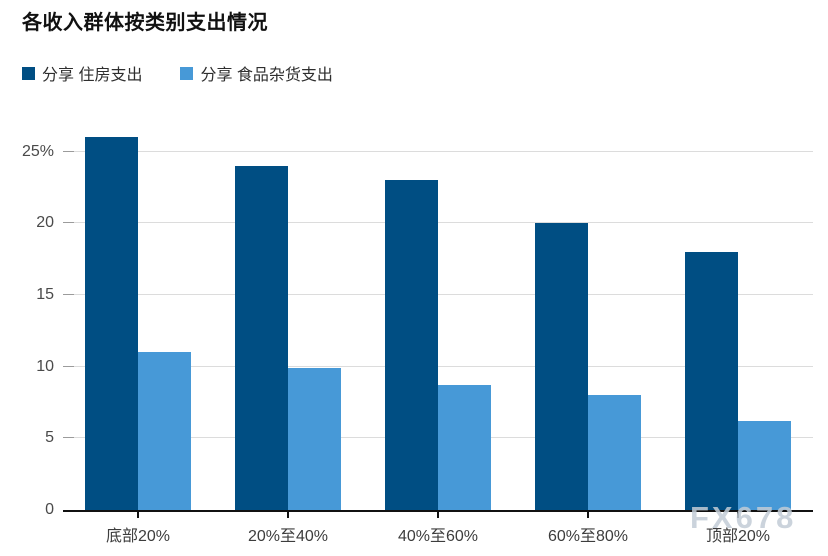 This screenshot has height=556, width=828. What do you see at coordinates (743, 517) in the screenshot?
I see `watermark: FX678` at bounding box center [743, 517].